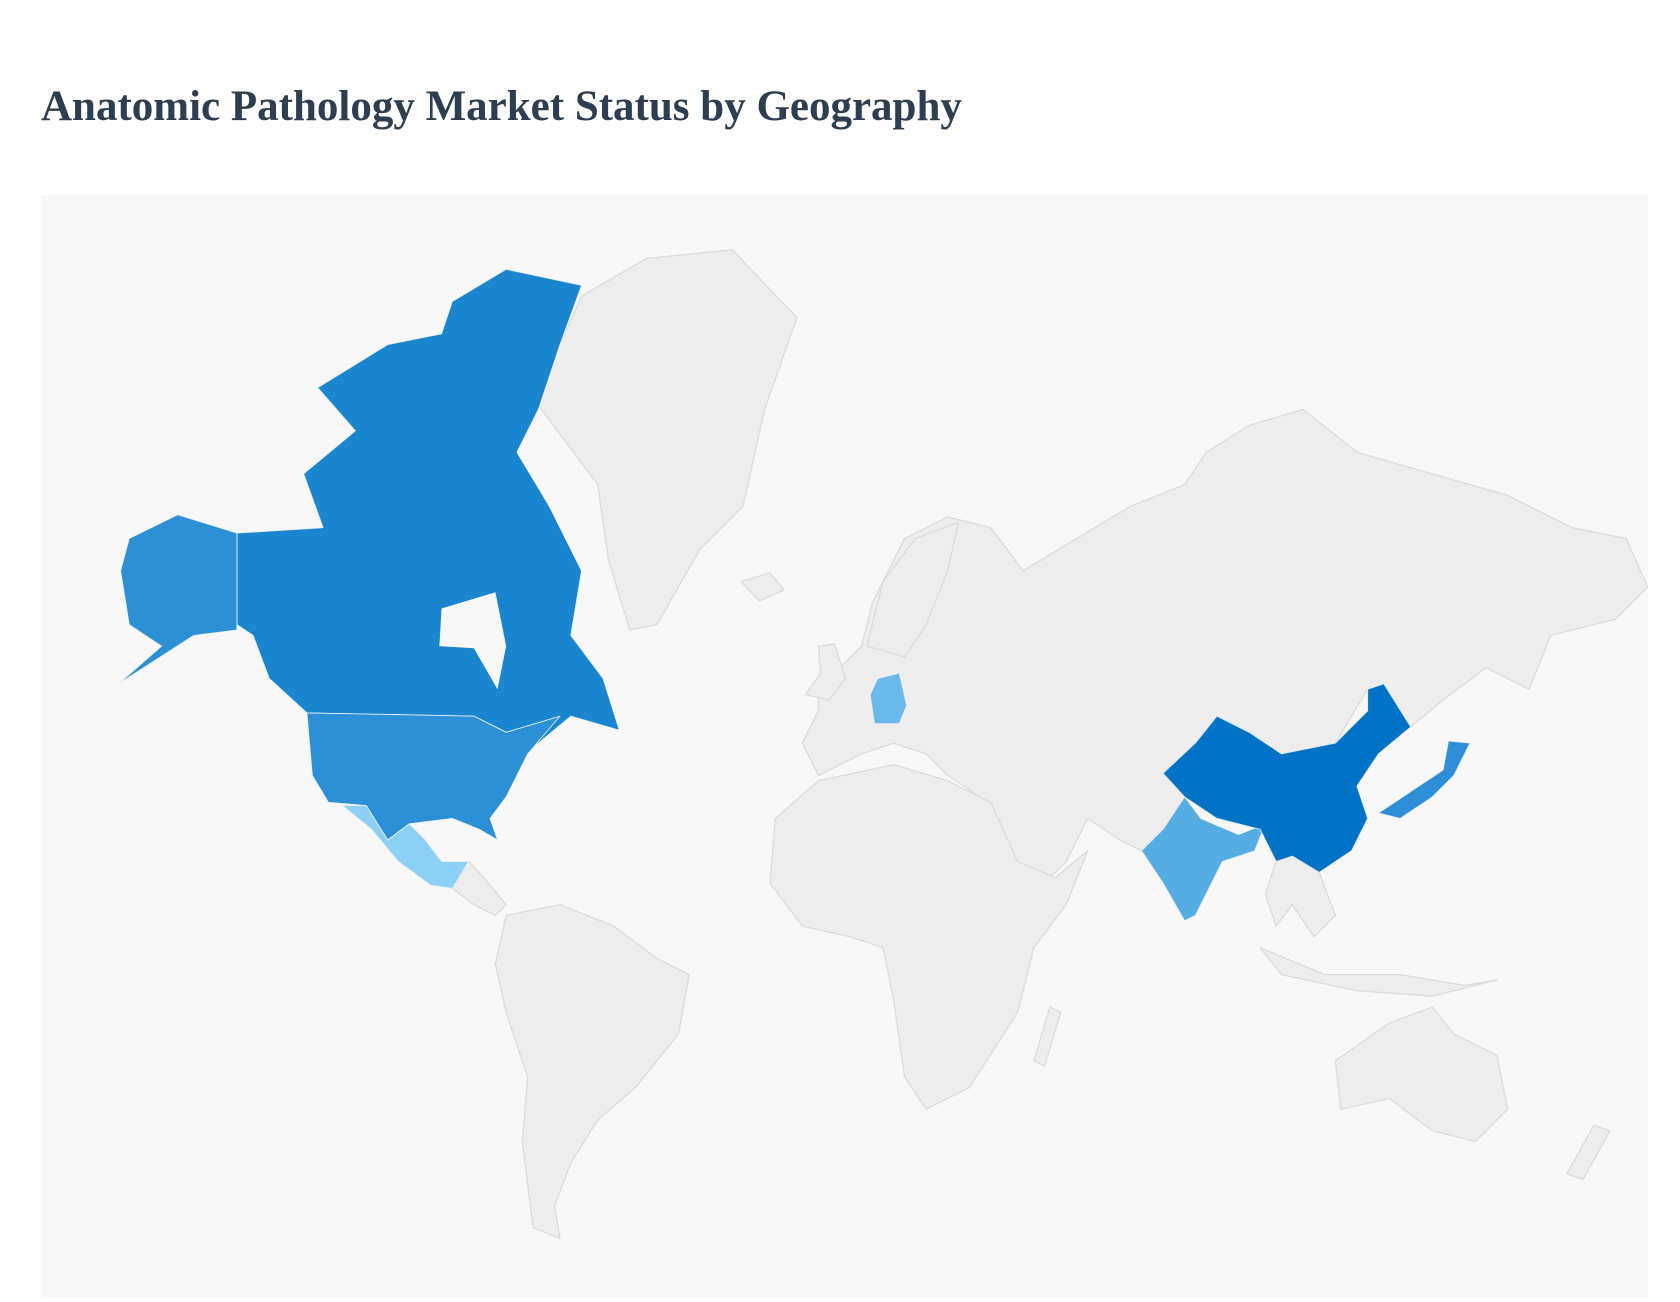  Describe the element at coordinates (473, 641) in the screenshot. I see `hudson-bay` at that location.